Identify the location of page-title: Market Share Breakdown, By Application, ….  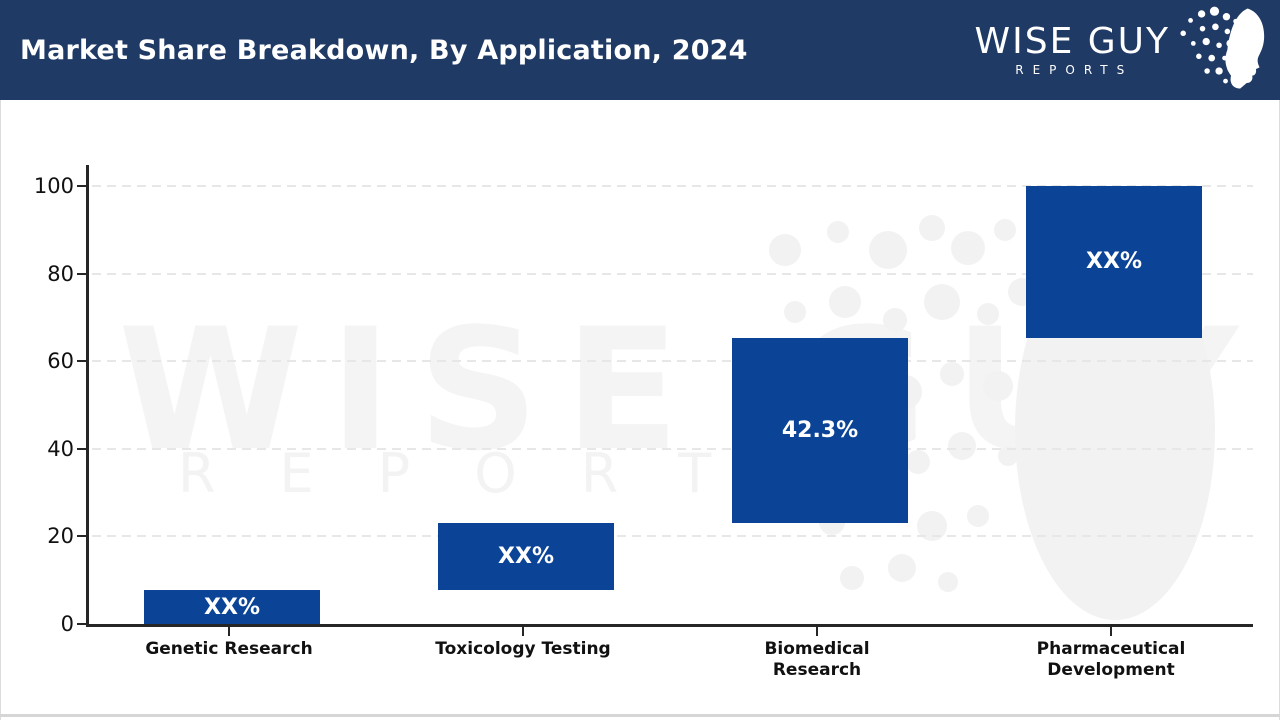
(384, 50).